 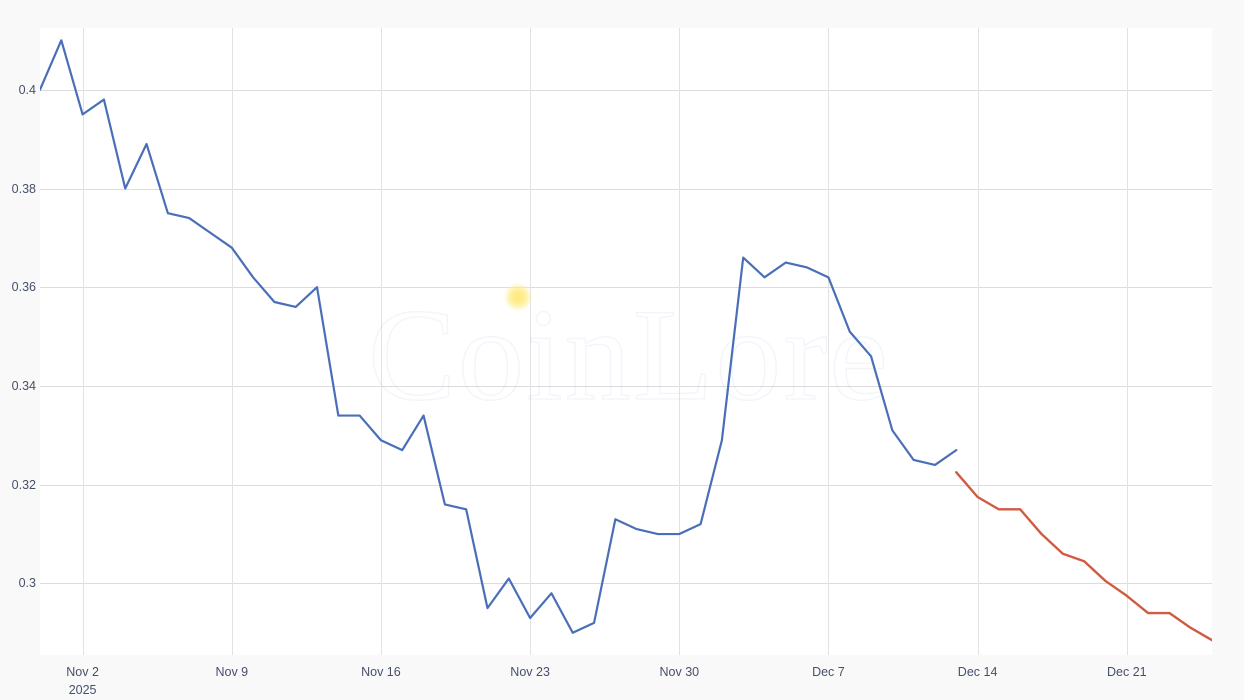 What do you see at coordinates (82, 690) in the screenshot?
I see `x-axis-tick-label-year: 2025` at bounding box center [82, 690].